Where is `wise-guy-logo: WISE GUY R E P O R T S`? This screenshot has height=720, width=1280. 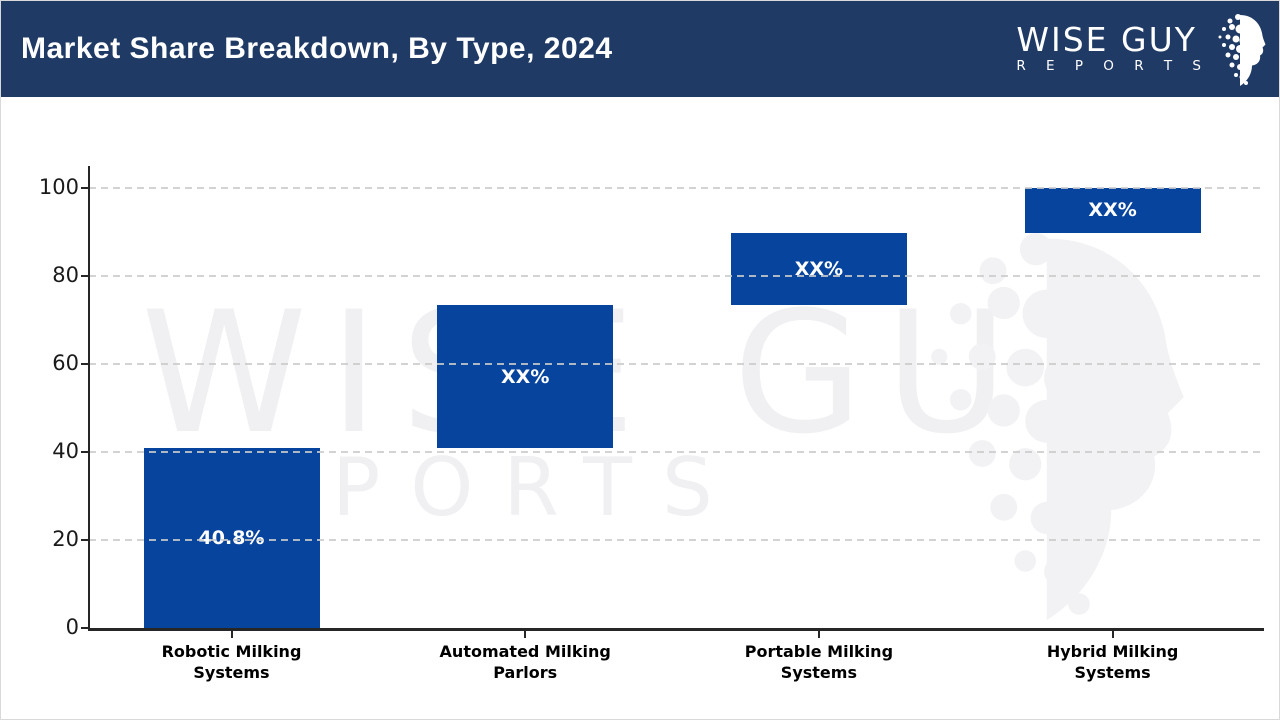 wise-guy-logo: WISE GUY R E P O R T S is located at coordinates (1141, 49).